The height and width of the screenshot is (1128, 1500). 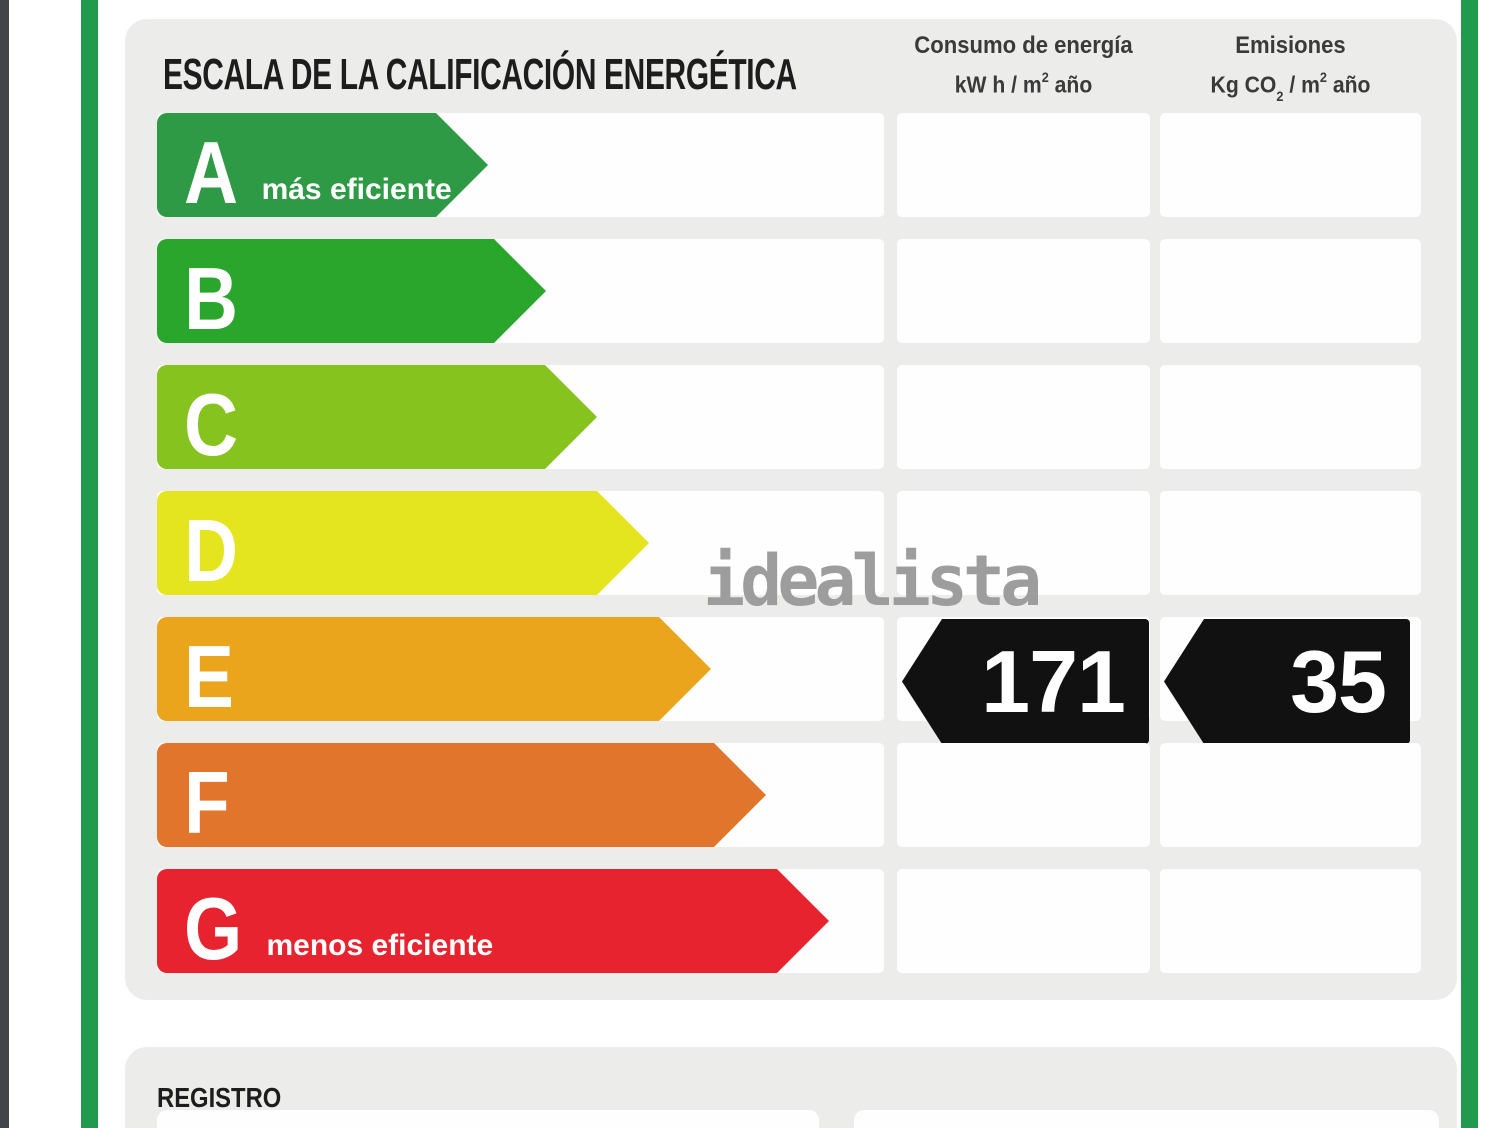 What do you see at coordinates (211, 298) in the screenshot?
I see `rating-letter: B` at bounding box center [211, 298].